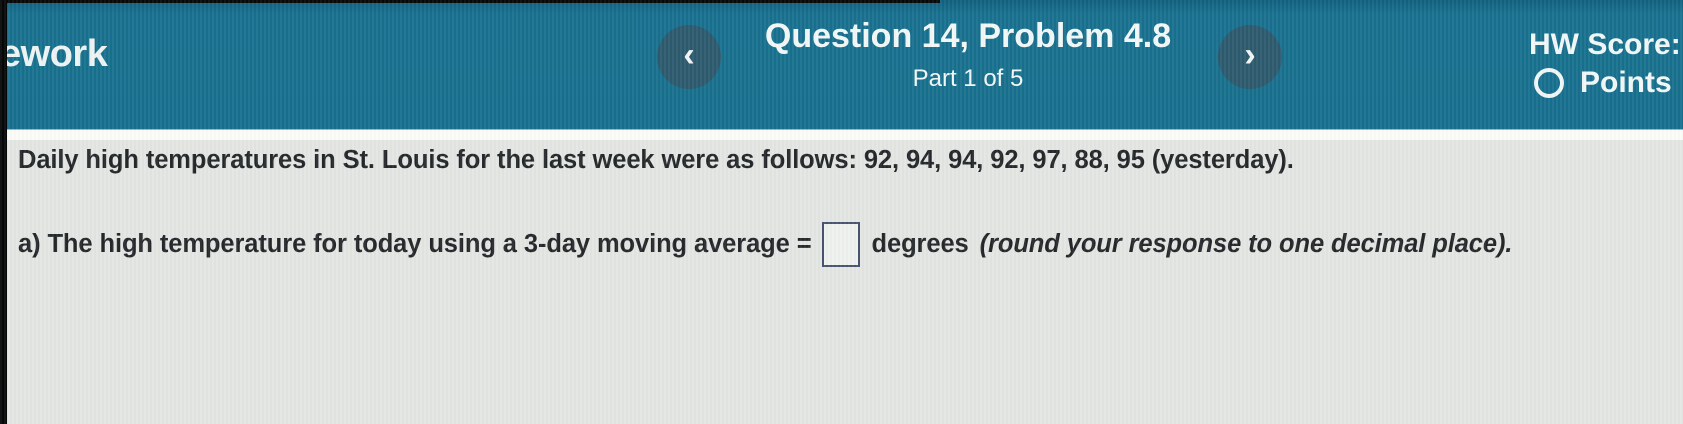 The image size is (1683, 424). What do you see at coordinates (1605, 44) in the screenshot?
I see `hw-score-label: HW Score:` at bounding box center [1605, 44].